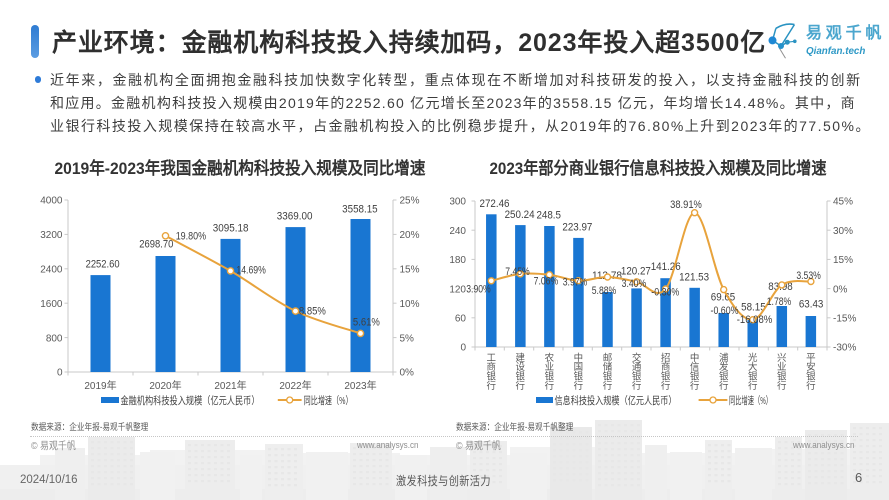 The height and width of the screenshot is (500, 889). I want to click on svg-text: 设, so click(521, 367).